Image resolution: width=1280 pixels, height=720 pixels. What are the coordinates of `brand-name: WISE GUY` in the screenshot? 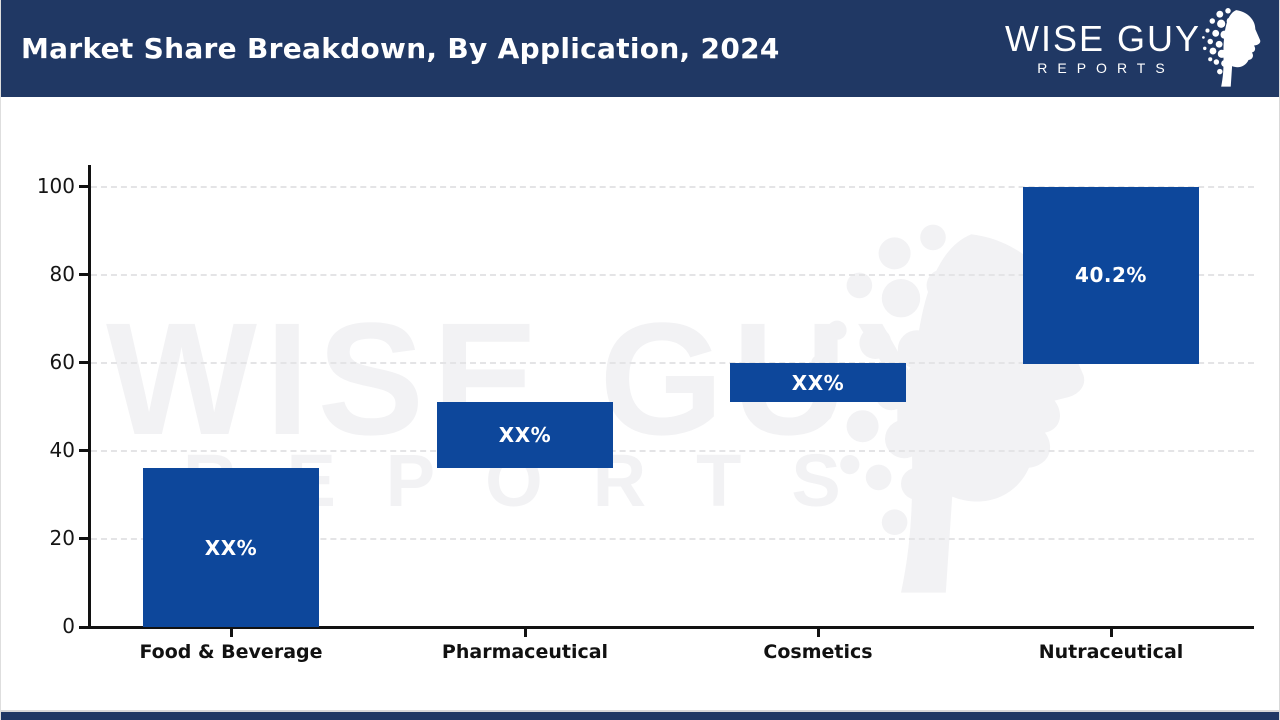 It's located at (1102, 38).